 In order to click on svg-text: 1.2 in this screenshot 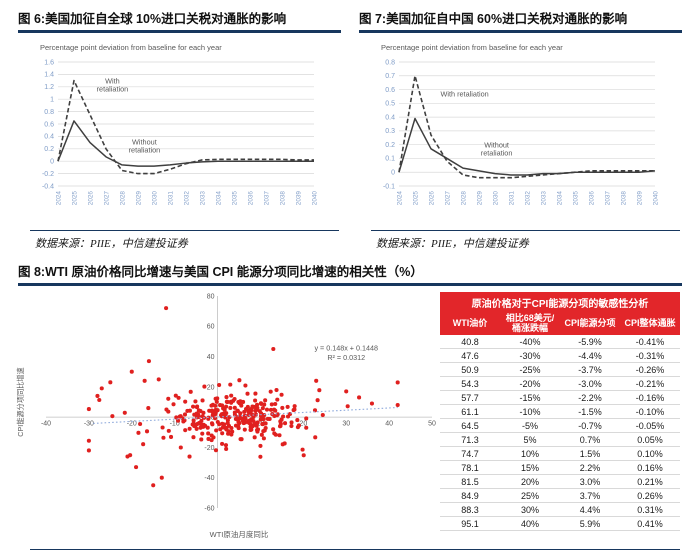, I will do `click(49, 87)`.